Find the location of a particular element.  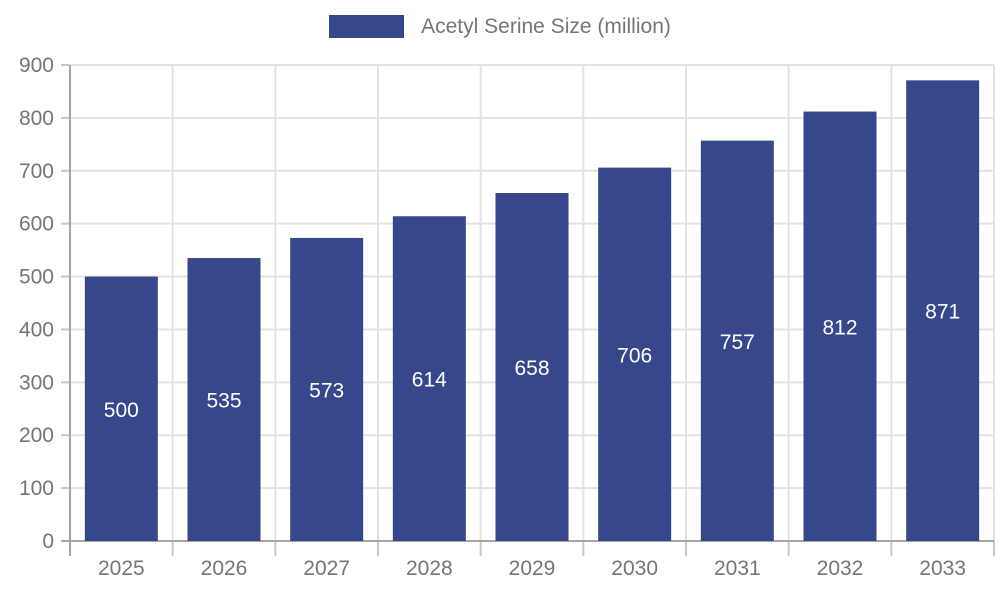

bar-value-label: 658 is located at coordinates (531, 368).